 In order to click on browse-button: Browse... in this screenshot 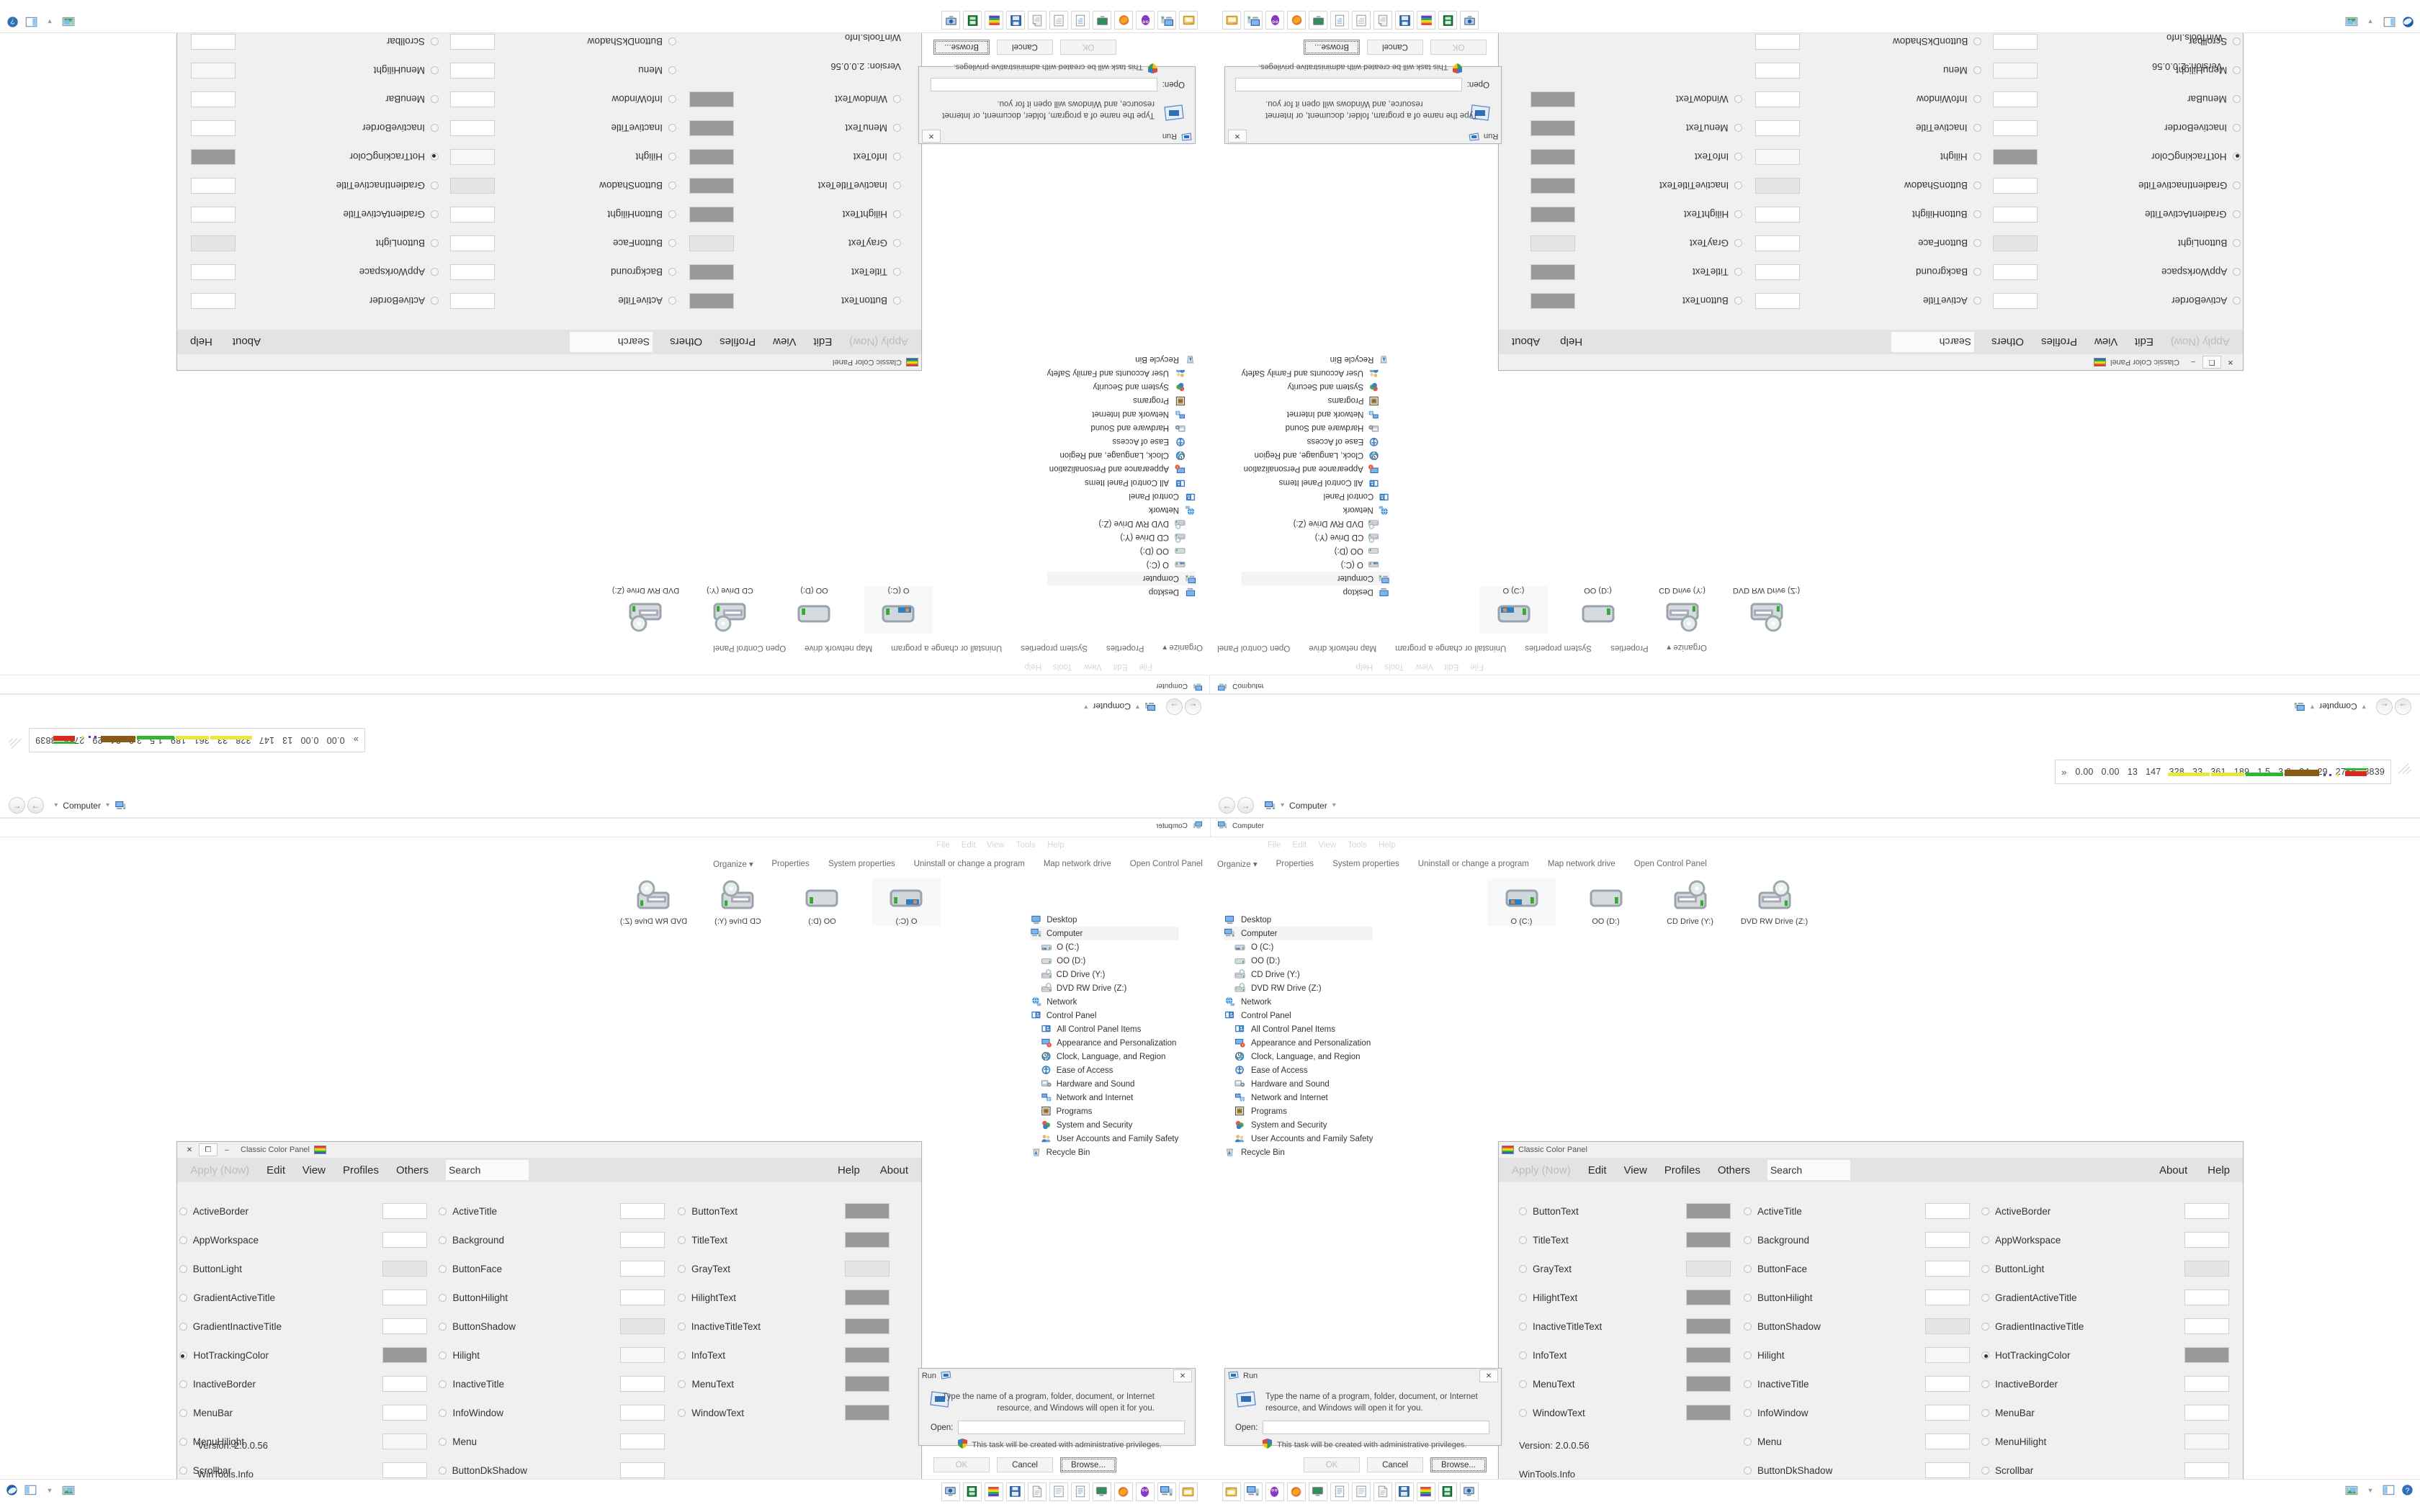, I will do `click(1088, 1465)`.